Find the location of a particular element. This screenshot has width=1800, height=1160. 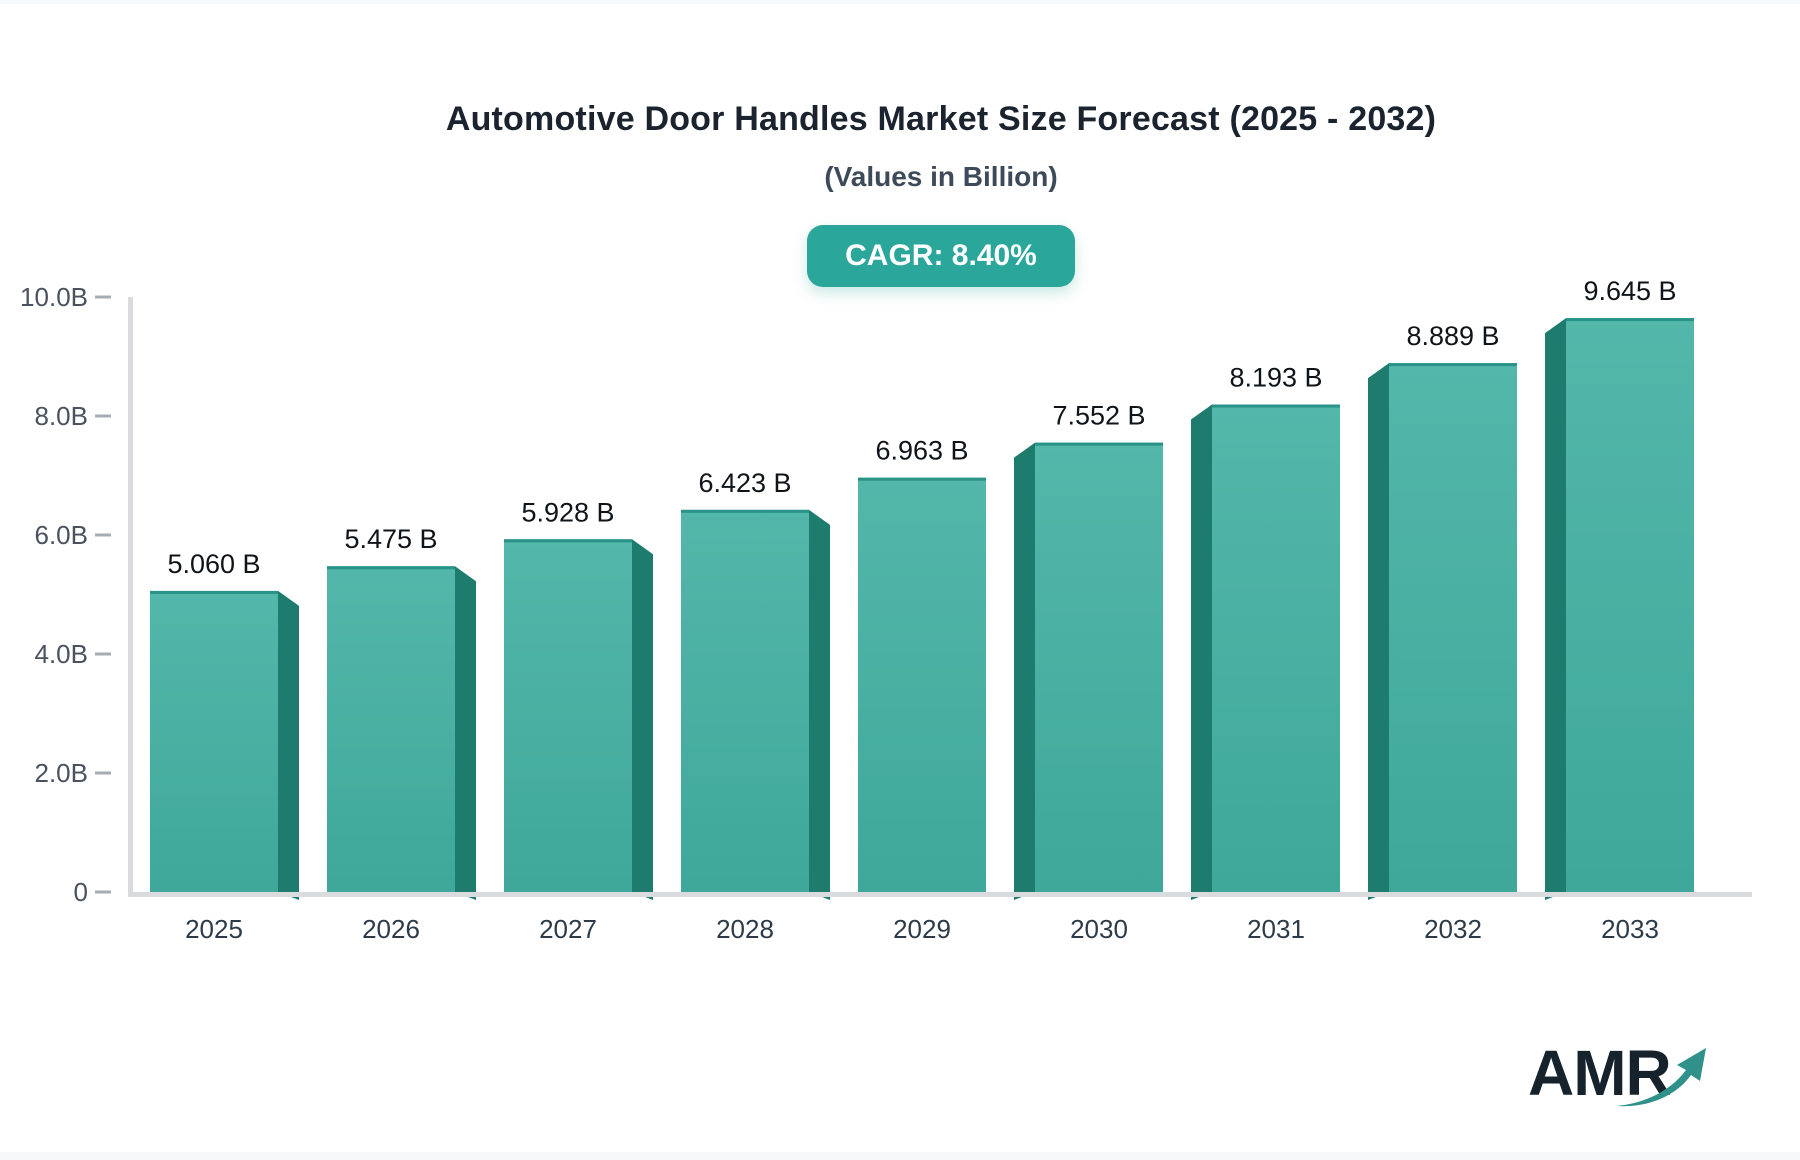

amr-logo-text: AMR is located at coordinates (1600, 1073).